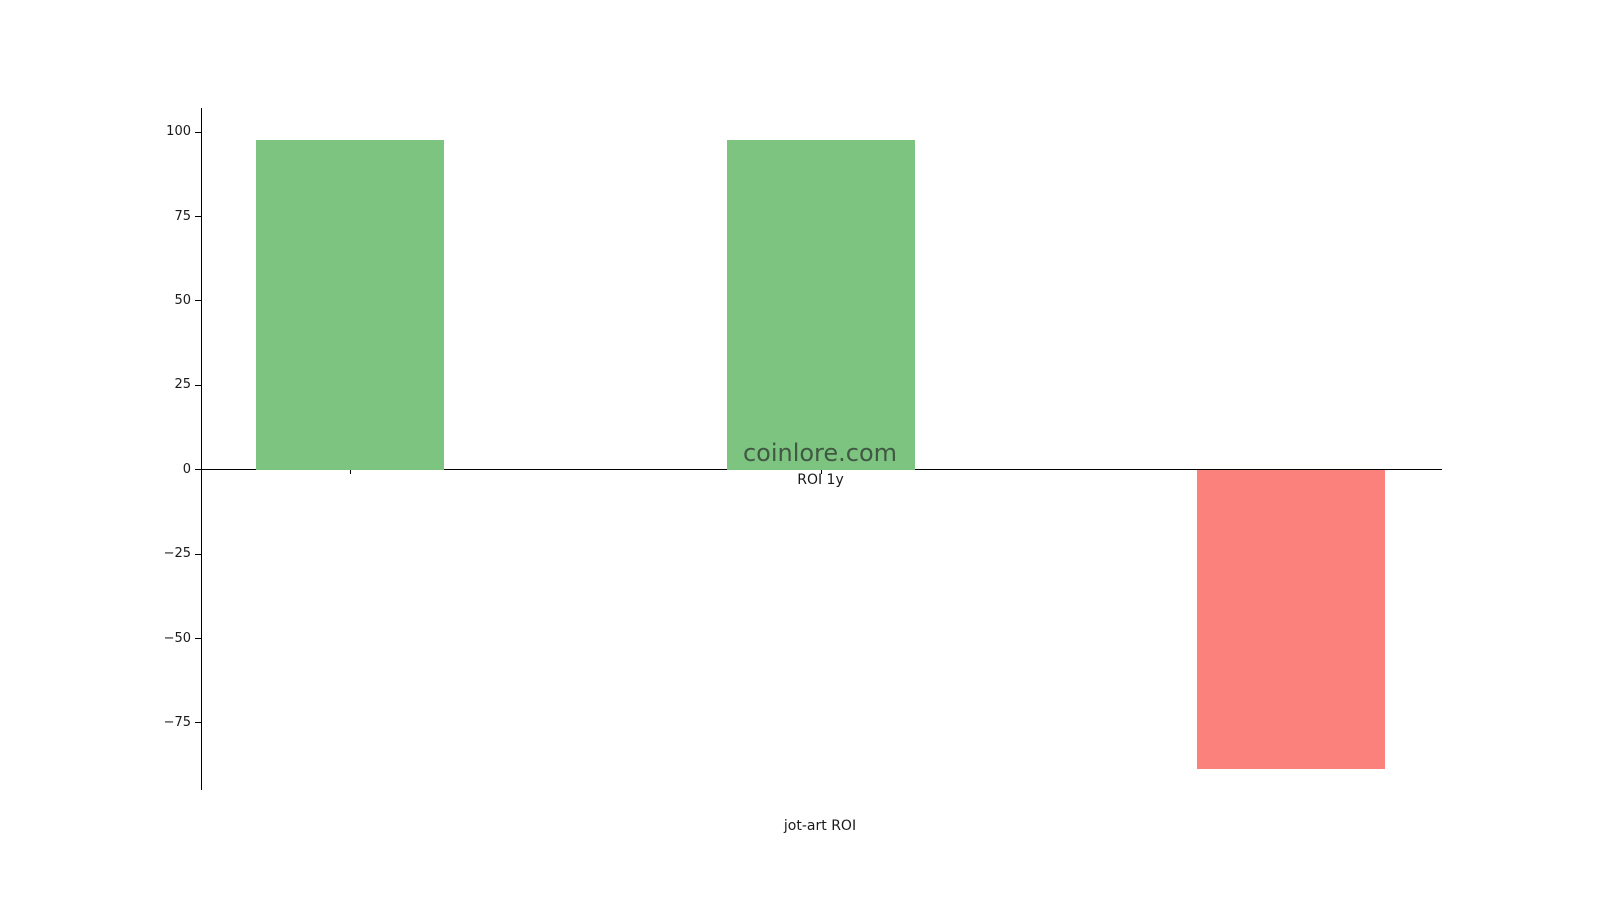  What do you see at coordinates (820, 826) in the screenshot?
I see `chart-title: jot-art ROI` at bounding box center [820, 826].